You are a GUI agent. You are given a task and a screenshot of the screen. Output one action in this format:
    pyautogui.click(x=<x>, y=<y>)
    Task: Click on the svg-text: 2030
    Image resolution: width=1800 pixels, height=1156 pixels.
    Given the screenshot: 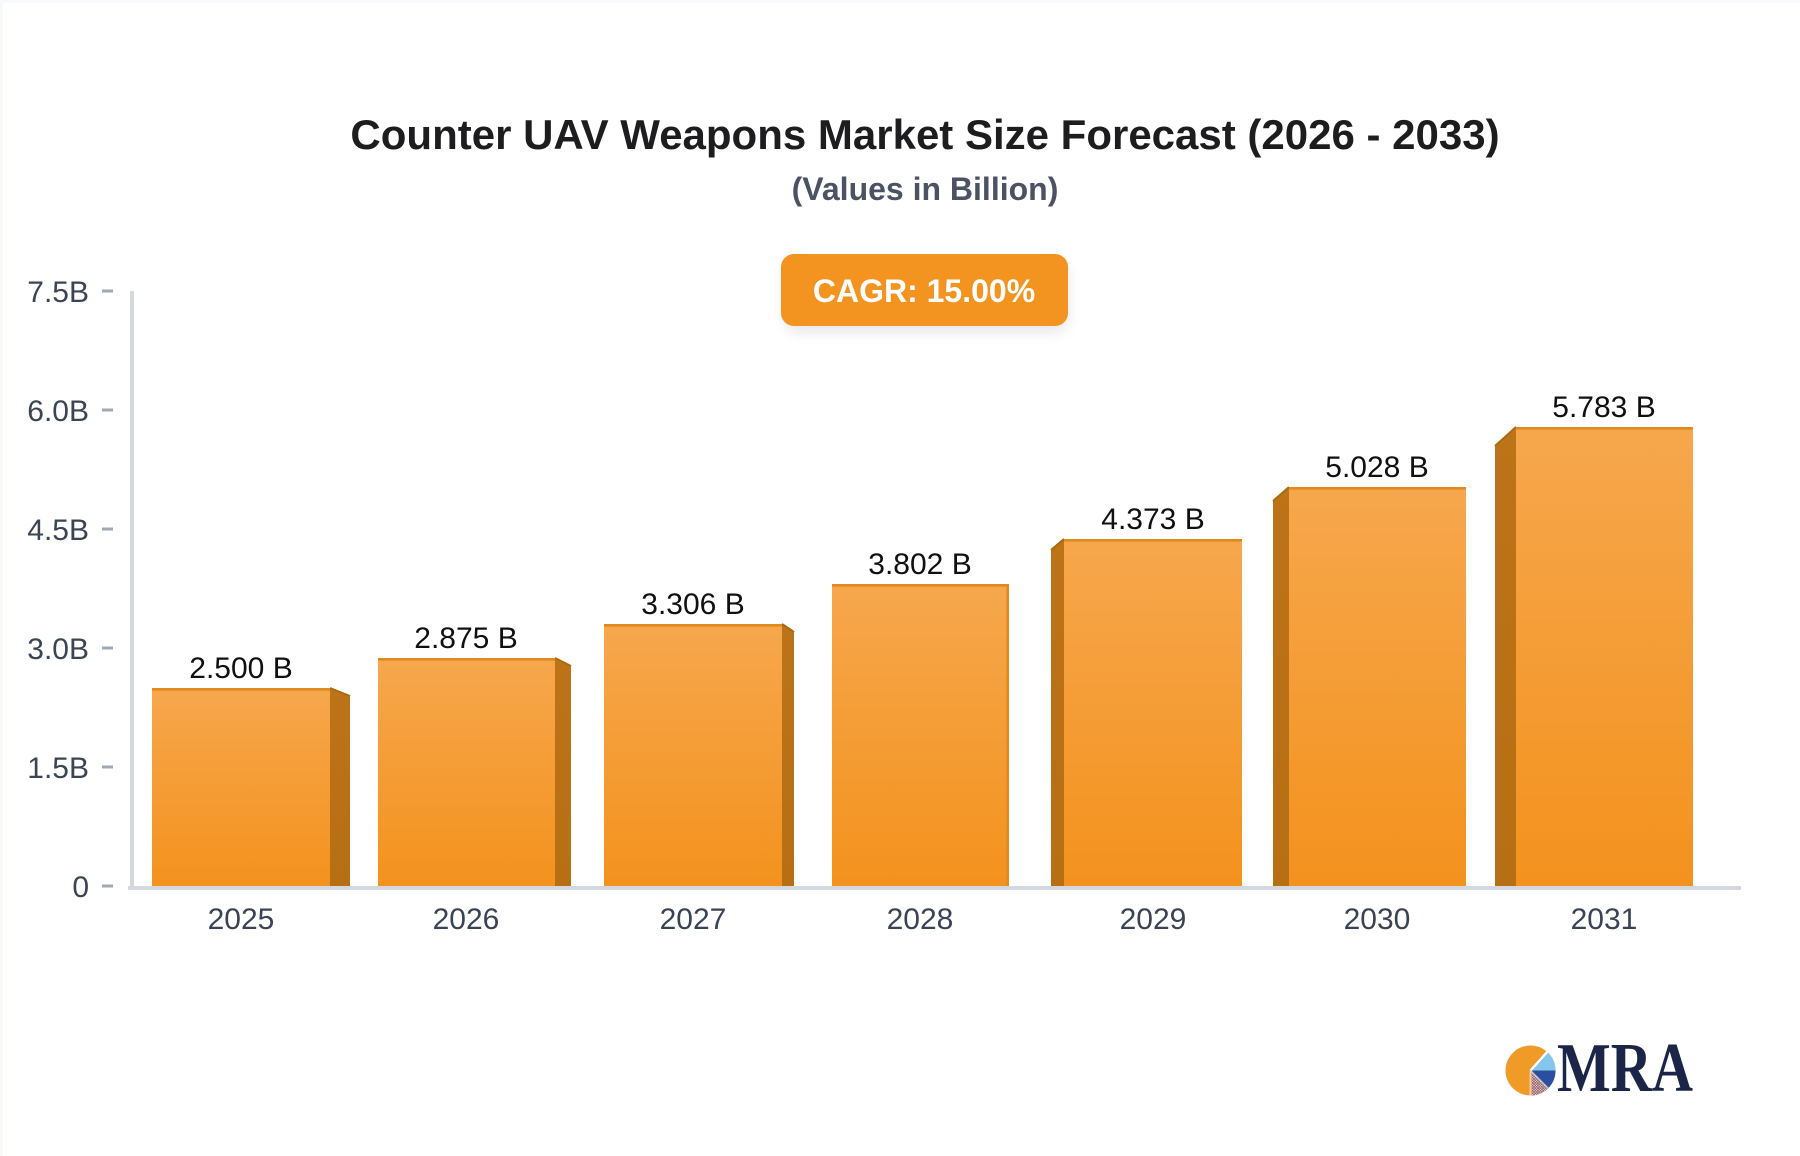 What is the action you would take?
    pyautogui.click(x=1377, y=919)
    